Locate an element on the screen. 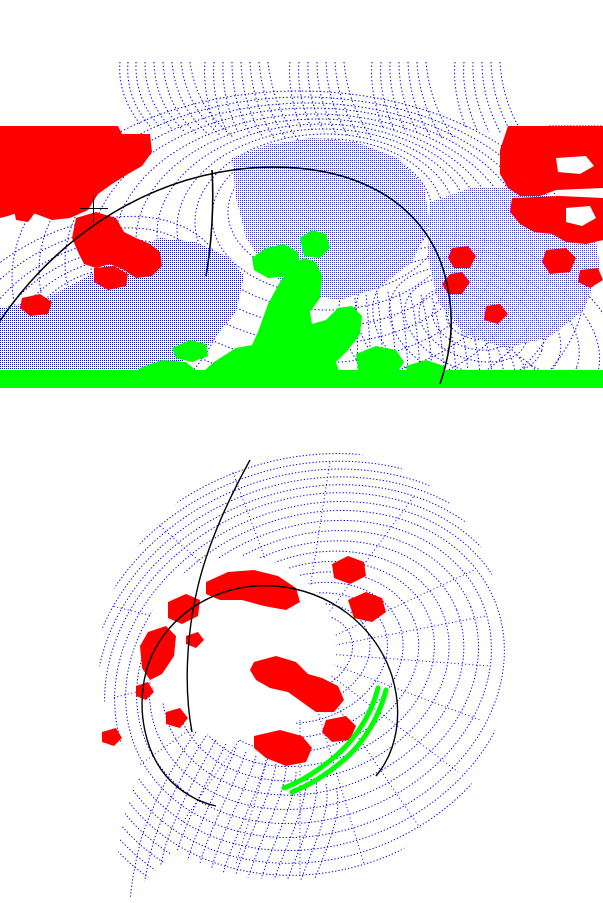 Image resolution: width=603 pixels, height=903 pixels. green-coast-arc-path is located at coordinates (335, 740).